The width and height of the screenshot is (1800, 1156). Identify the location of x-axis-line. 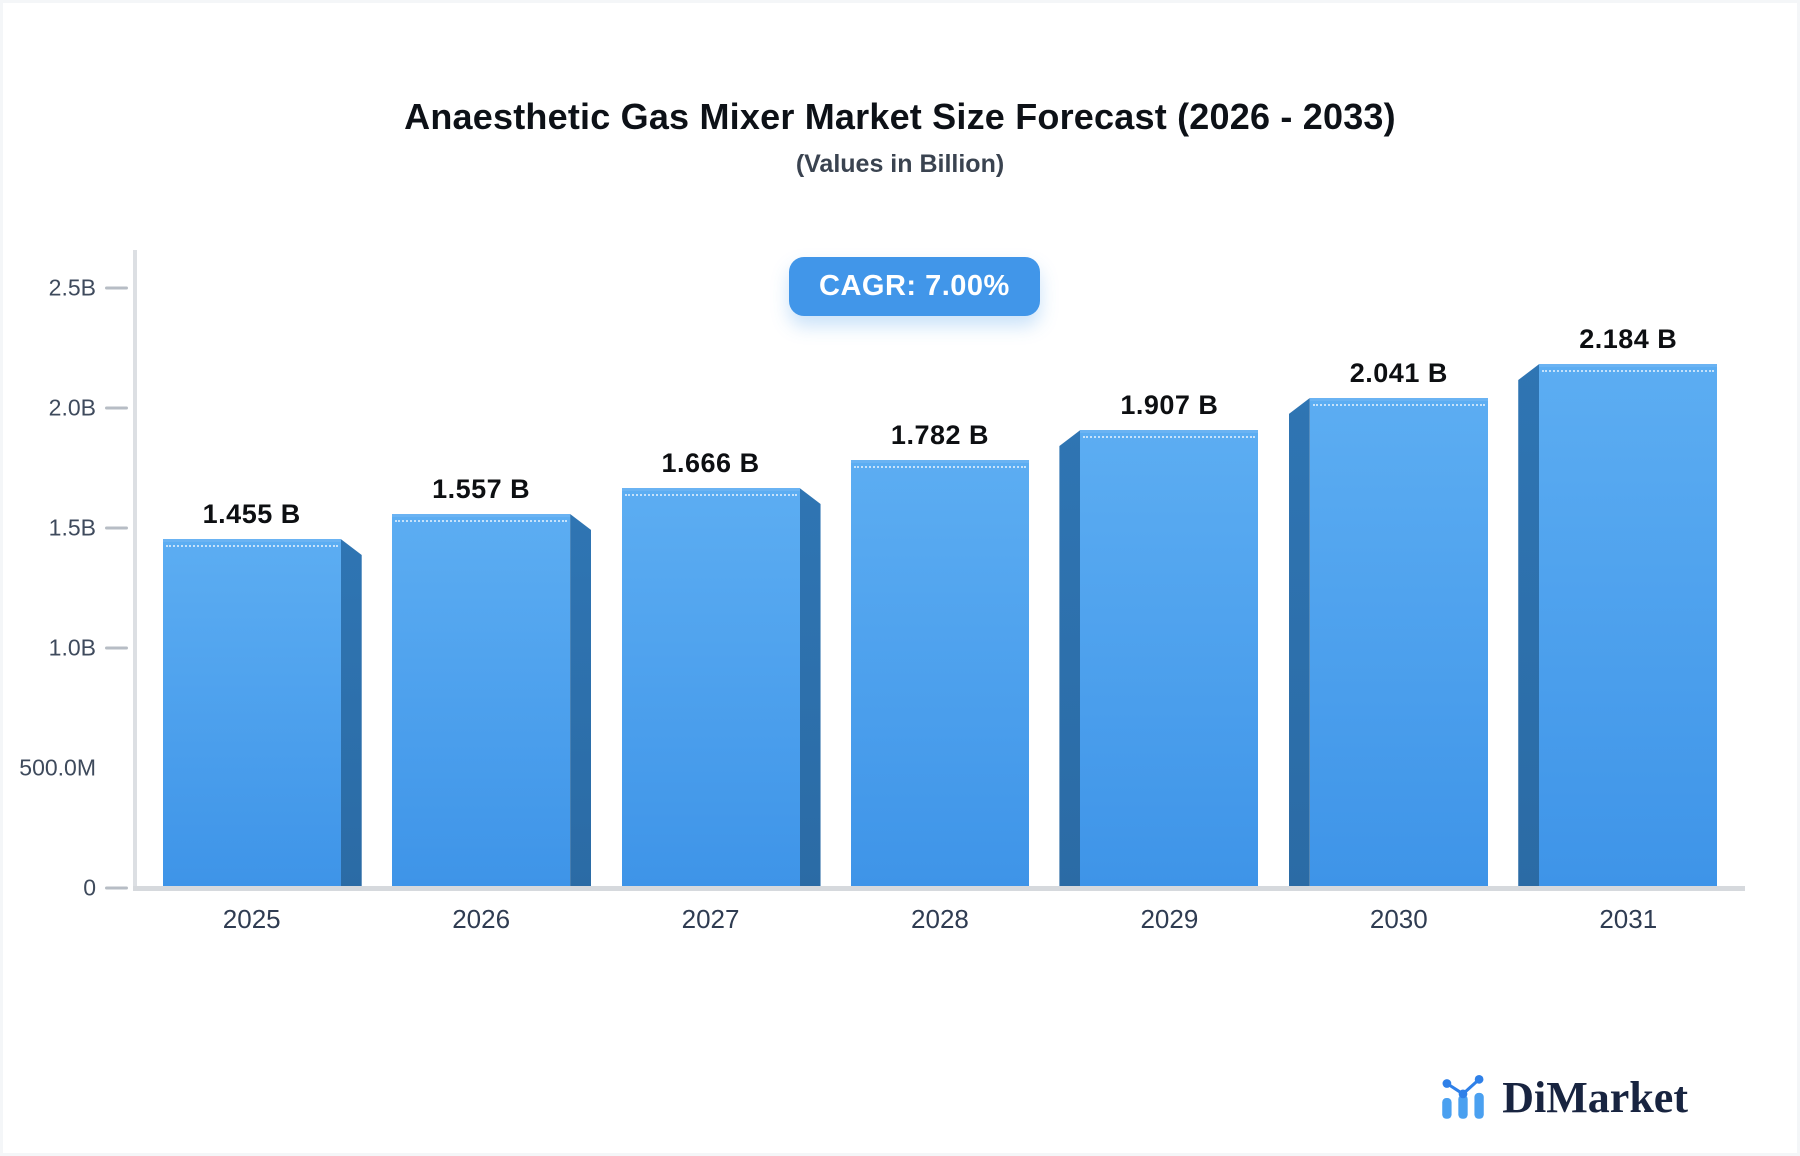
(939, 888).